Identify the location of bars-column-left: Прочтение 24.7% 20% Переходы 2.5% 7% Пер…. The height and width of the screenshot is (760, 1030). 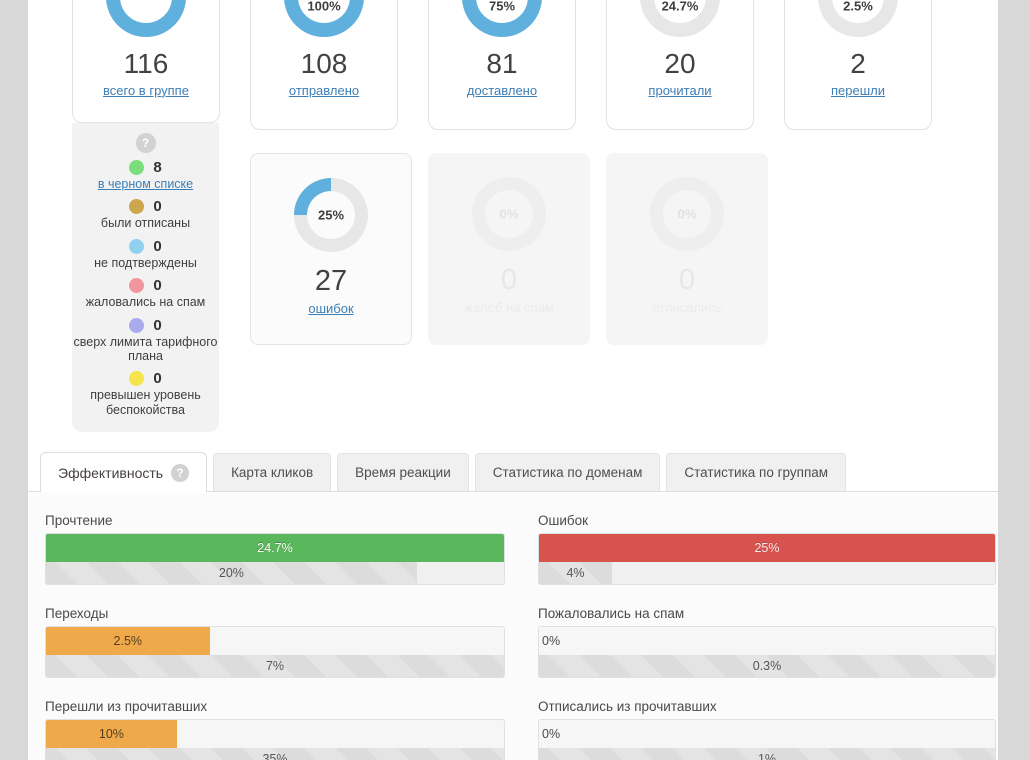
(275, 636).